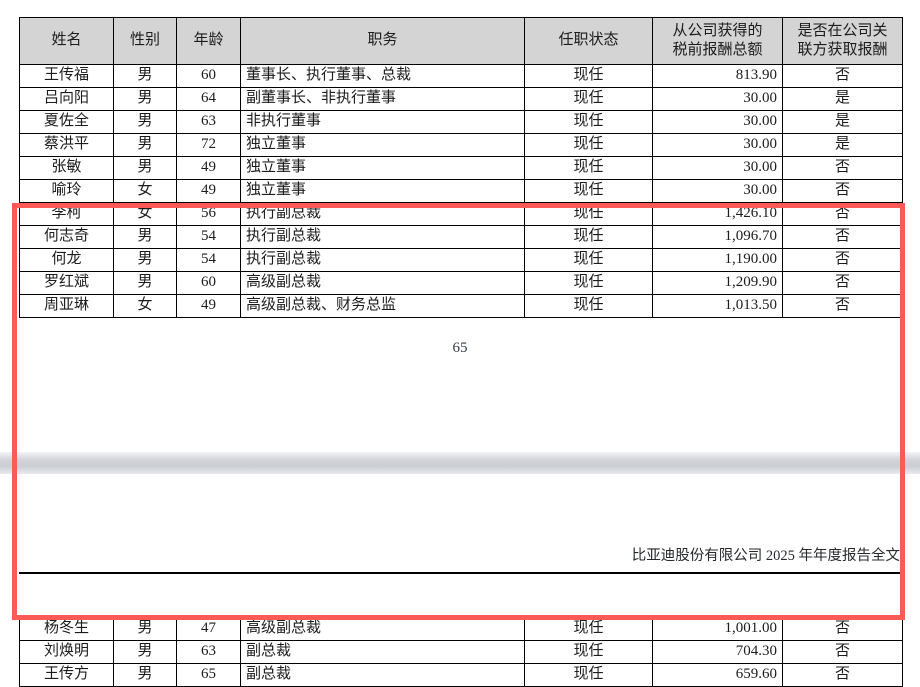 Image resolution: width=920 pixels, height=687 pixels. Describe the element at coordinates (717, 50) in the screenshot. I see `column-header-pretax-pay-line2: 税前报酬总额` at that location.